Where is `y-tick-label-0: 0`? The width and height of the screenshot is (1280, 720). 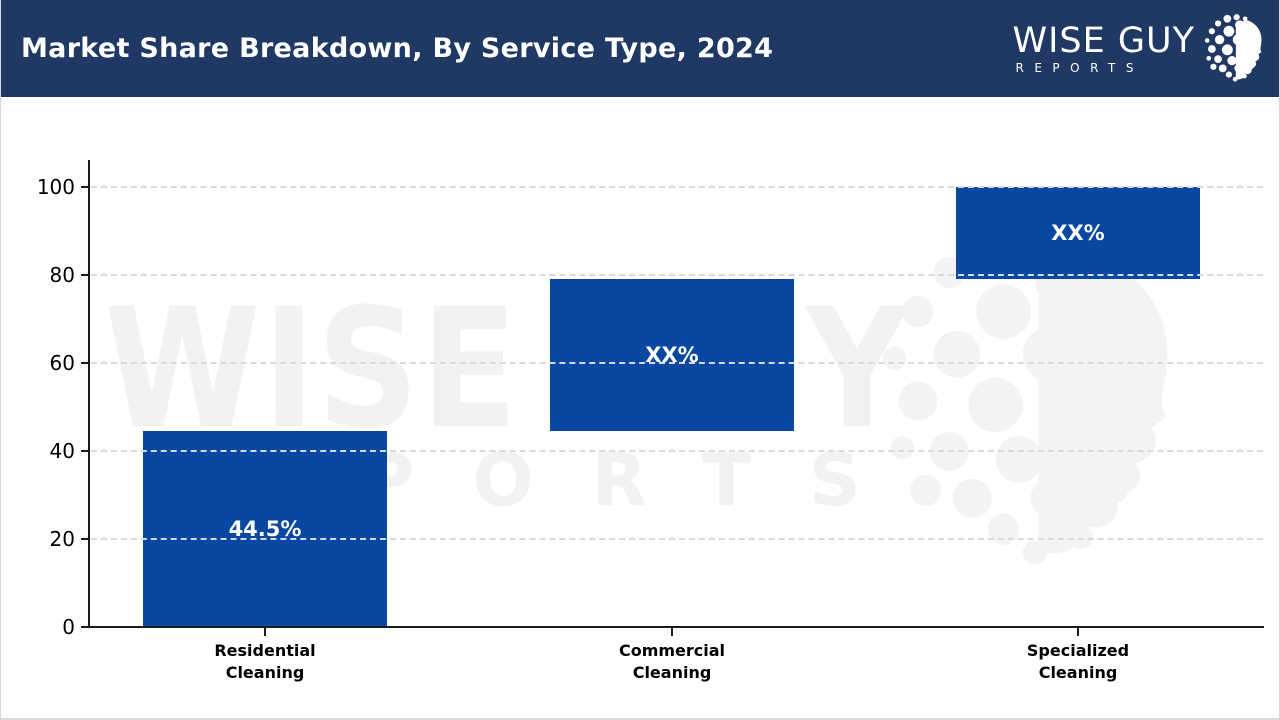 y-tick-label-0: 0 is located at coordinates (68, 627).